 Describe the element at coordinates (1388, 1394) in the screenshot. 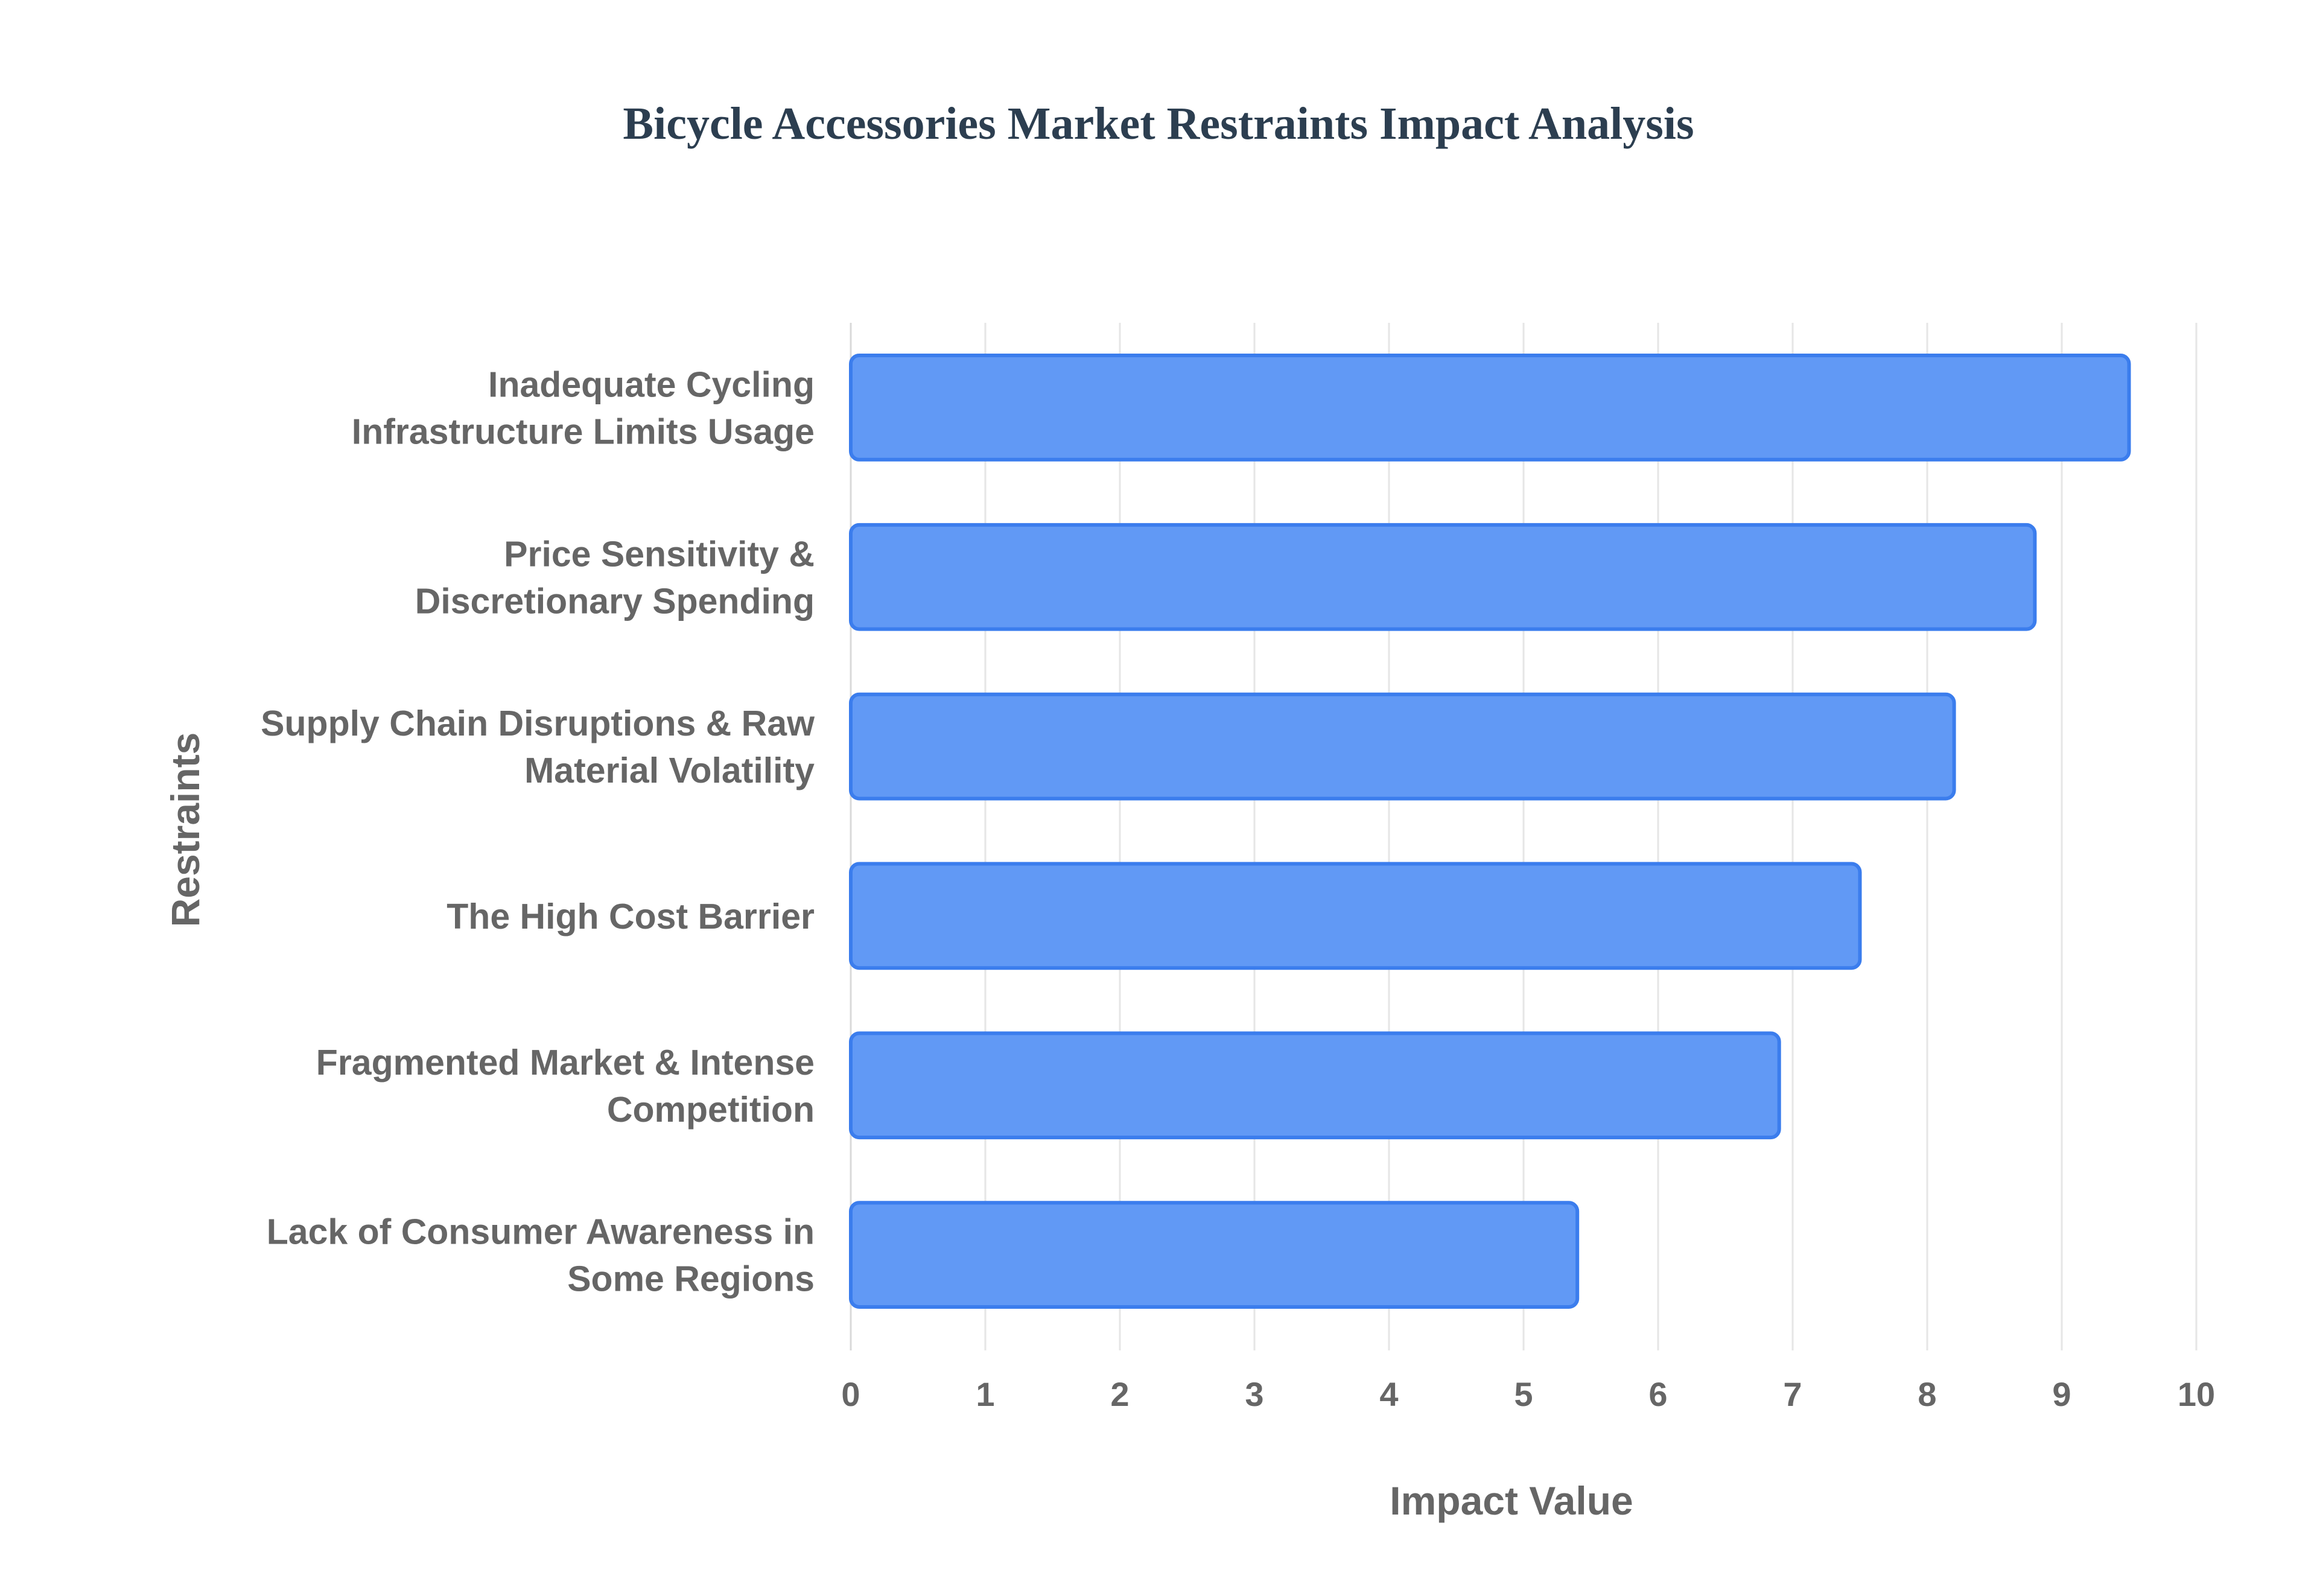

I see `x-tick-label: 4` at that location.